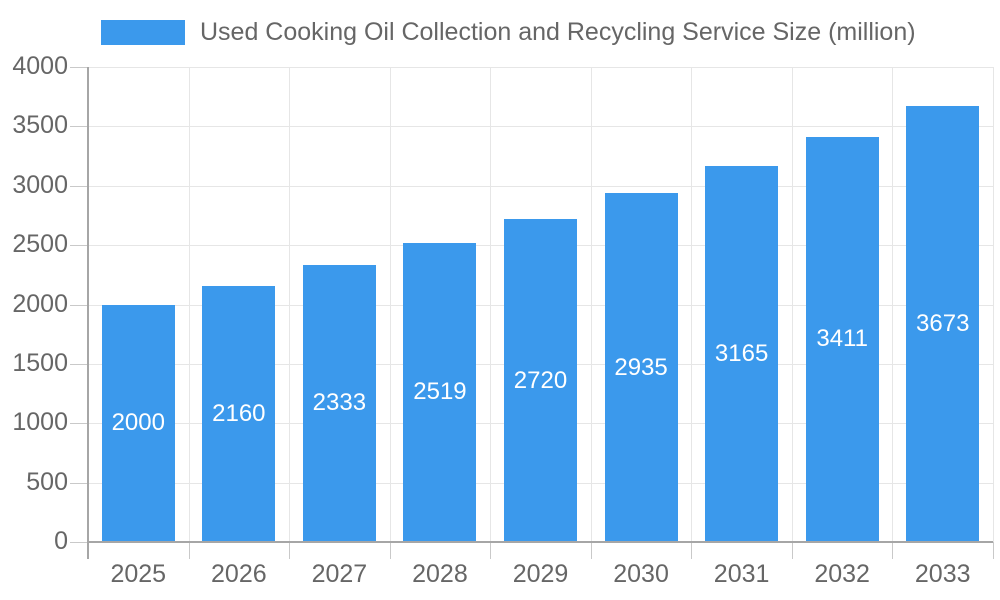 The width and height of the screenshot is (1000, 600). Describe the element at coordinates (40, 303) in the screenshot. I see `y-tick-label: 2000` at that location.